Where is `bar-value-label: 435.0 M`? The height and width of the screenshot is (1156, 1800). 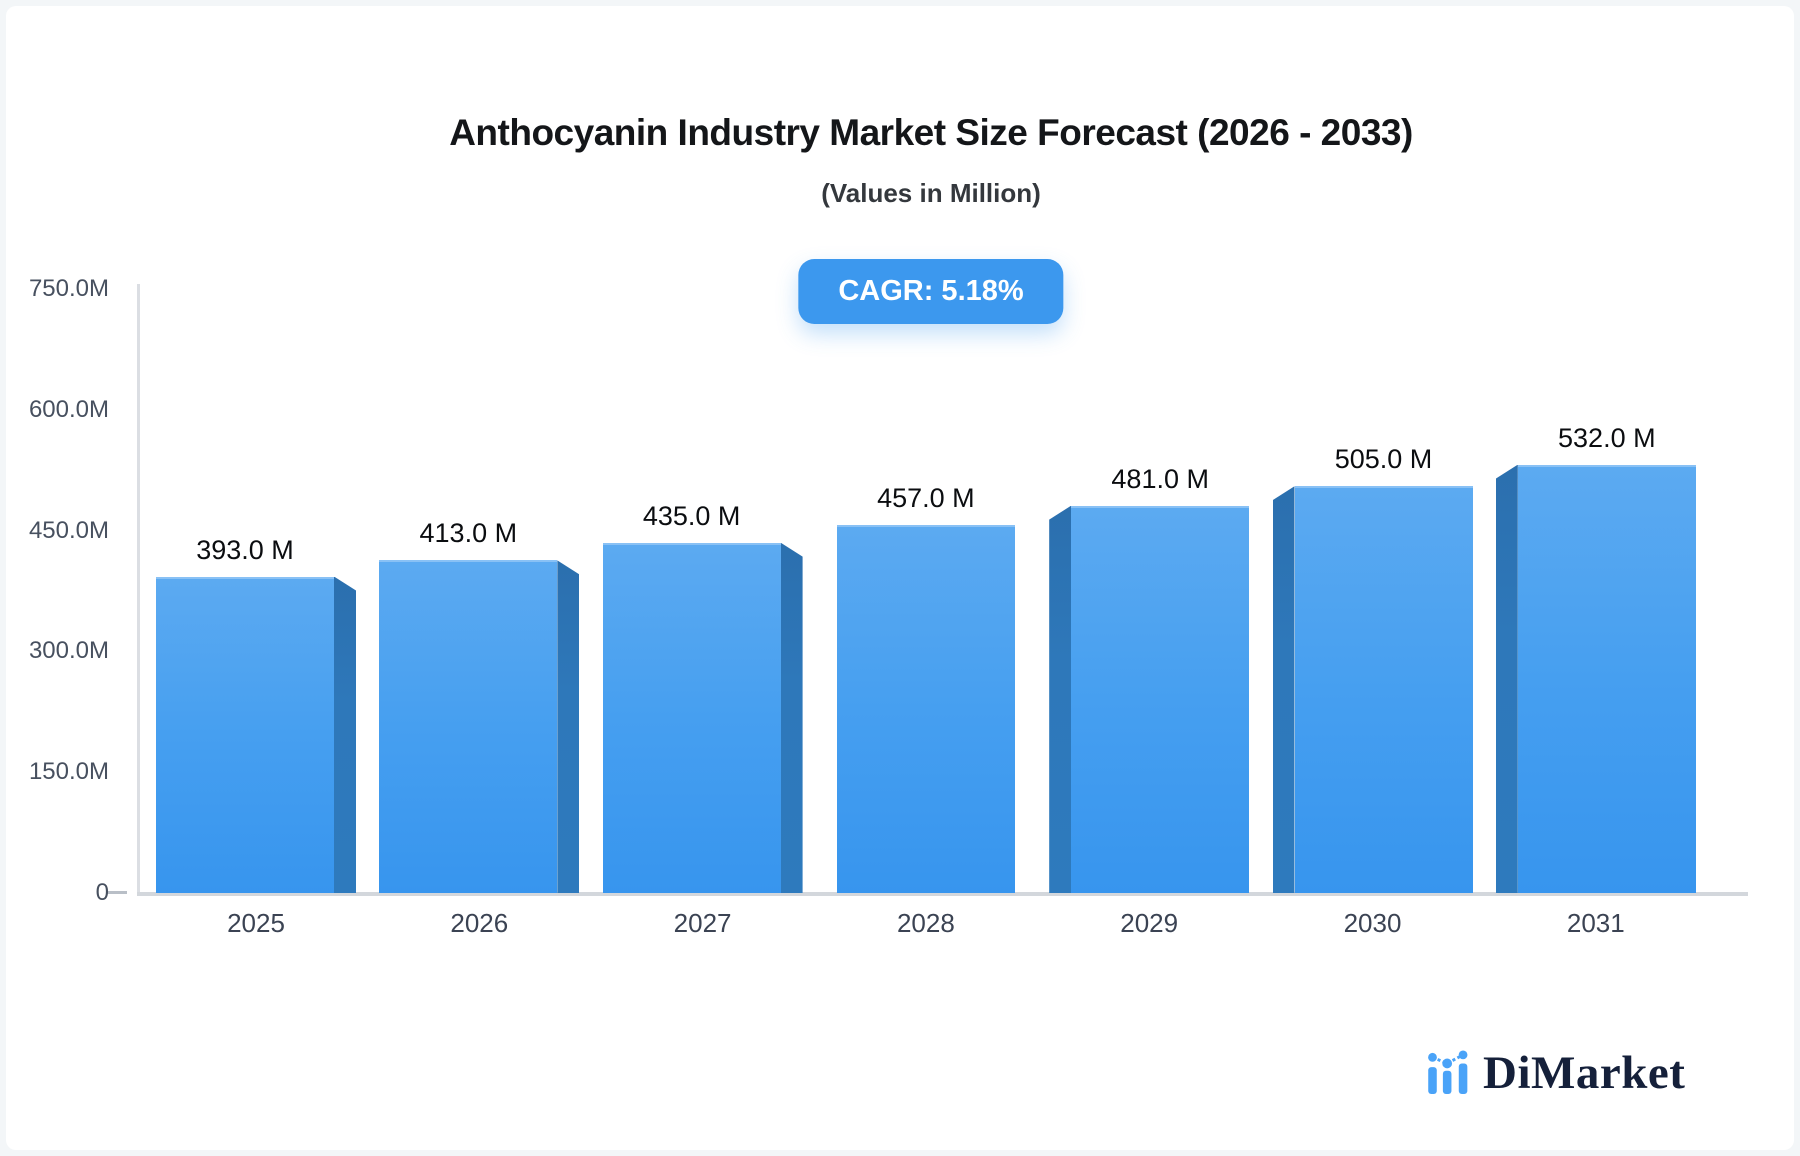
bar-value-label: 435.0 M is located at coordinates (691, 515).